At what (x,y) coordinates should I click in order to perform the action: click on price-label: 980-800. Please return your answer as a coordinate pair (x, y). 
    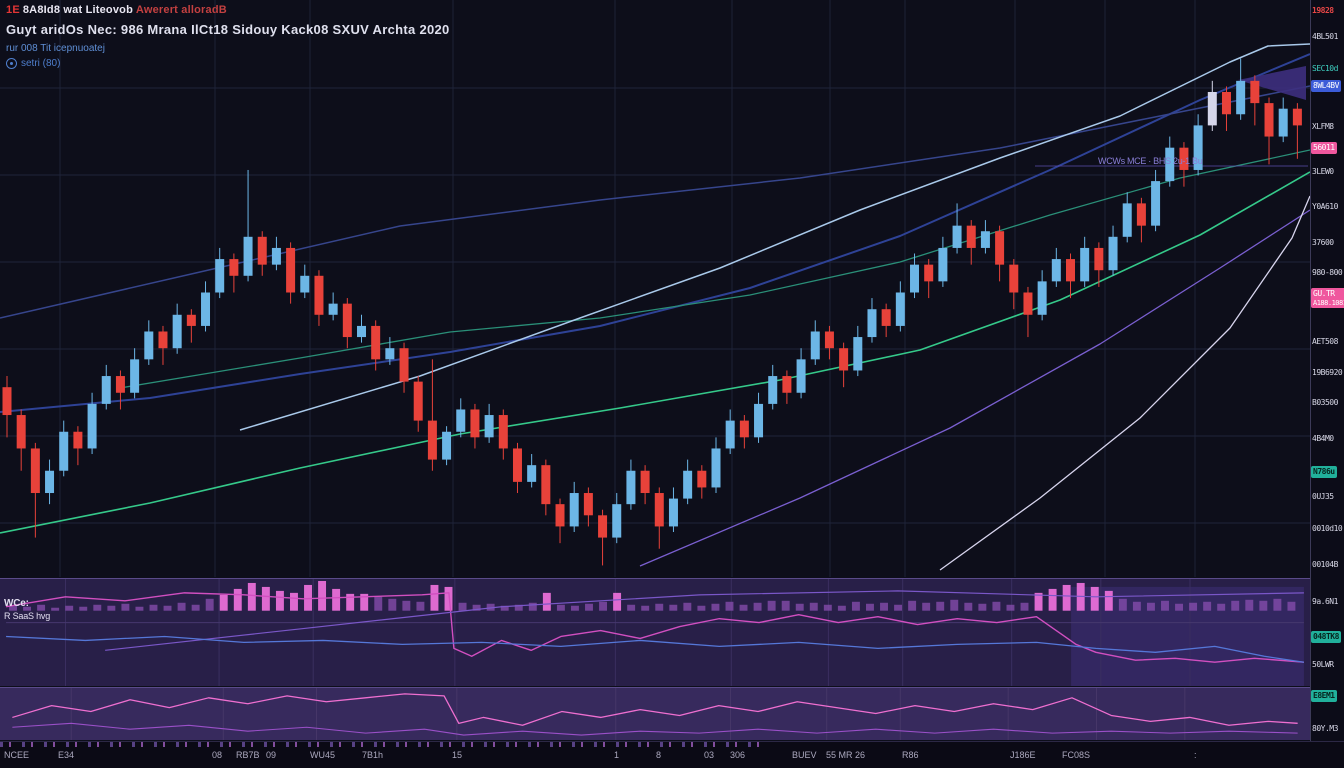
    Looking at the image, I should click on (1327, 272).